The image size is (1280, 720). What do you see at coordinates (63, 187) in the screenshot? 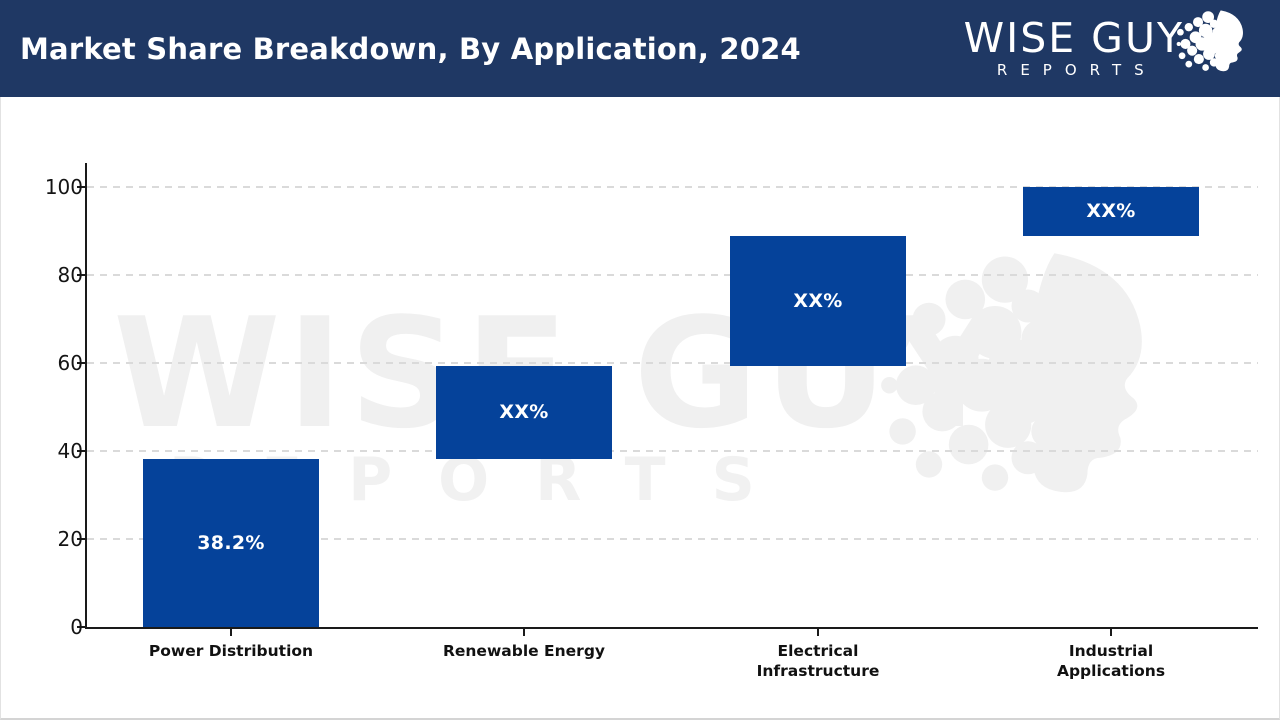
I see `y-tick-label-100: 100` at bounding box center [63, 187].